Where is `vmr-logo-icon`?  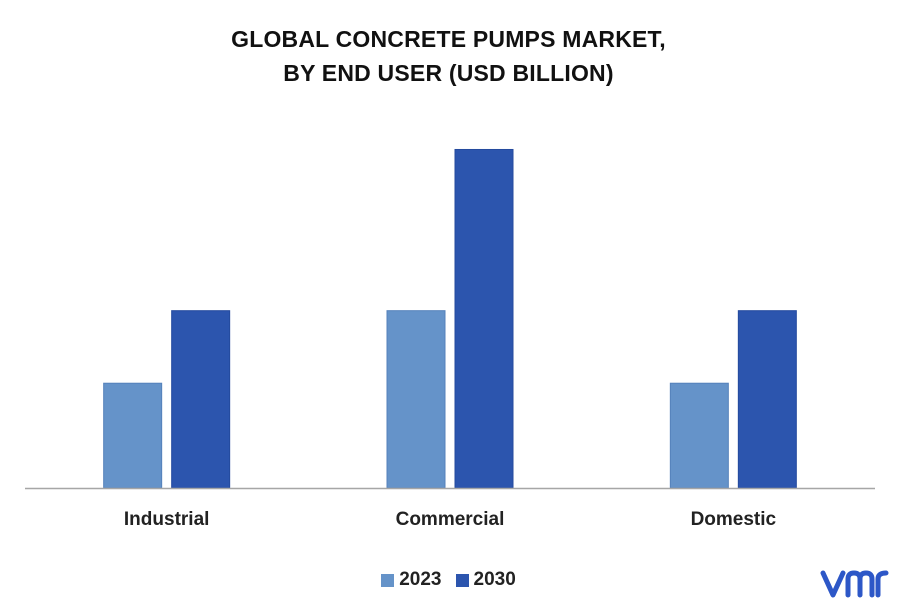 vmr-logo-icon is located at coordinates (854, 584).